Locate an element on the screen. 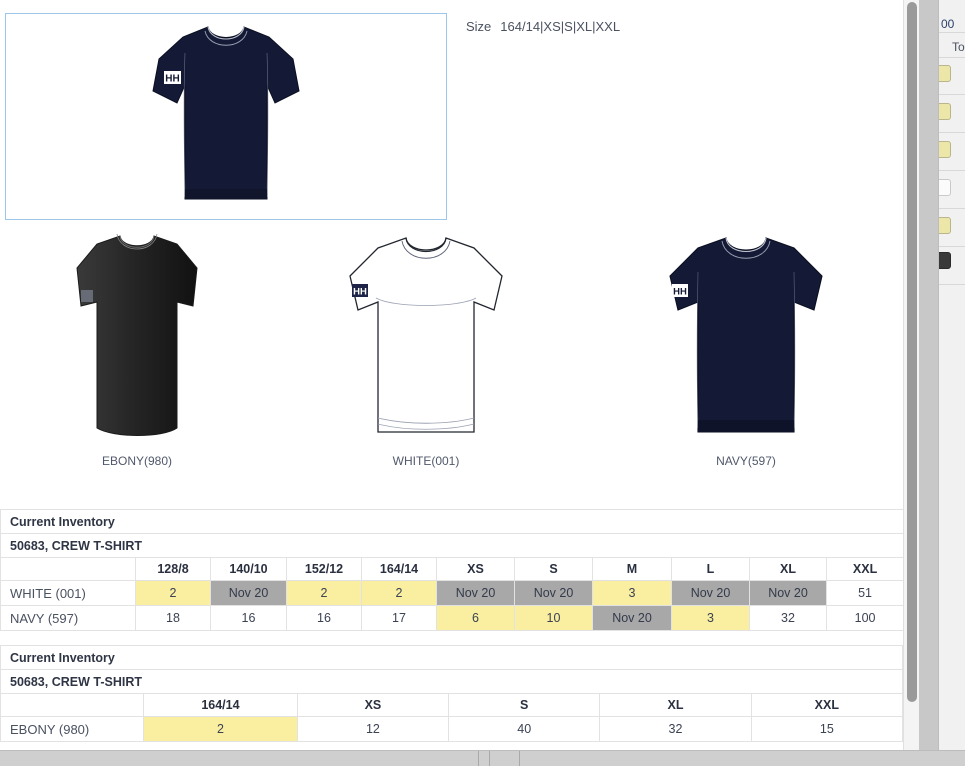 The width and height of the screenshot is (965, 766). page-gutter is located at coordinates (928, 375).